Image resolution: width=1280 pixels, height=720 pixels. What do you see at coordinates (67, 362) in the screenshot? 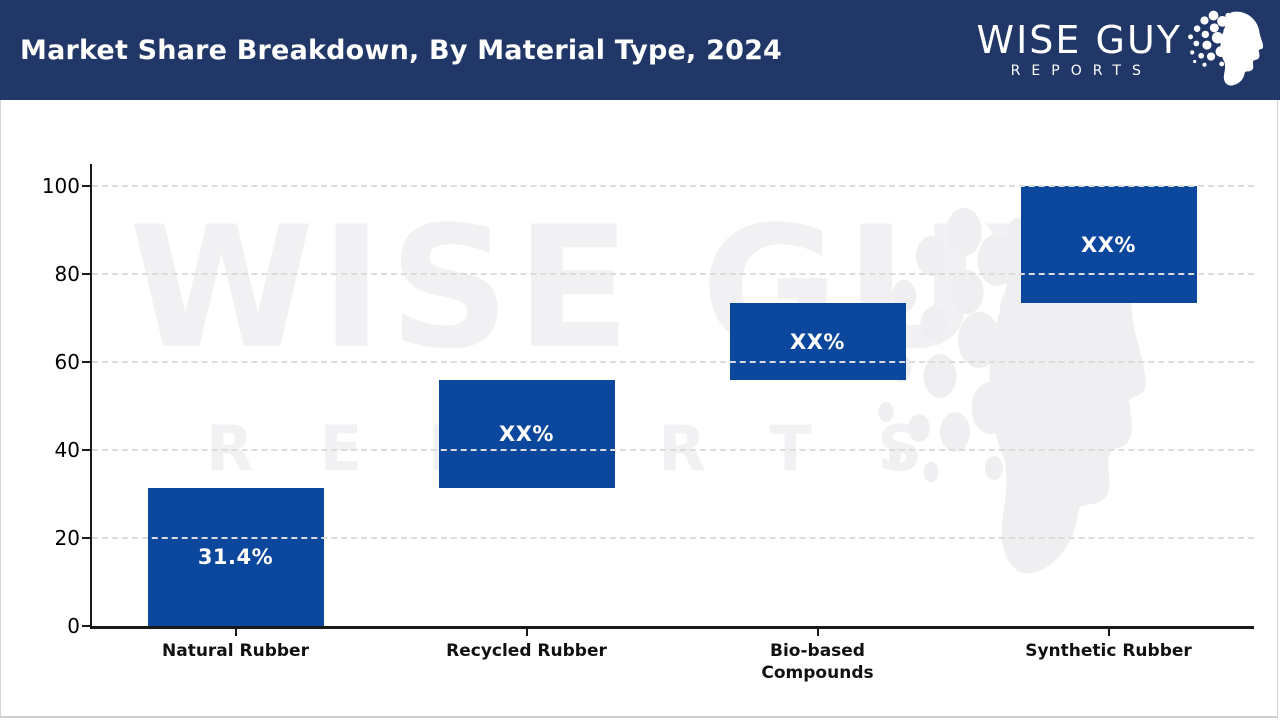
I see `y-tick-label-60: 60` at bounding box center [67, 362].